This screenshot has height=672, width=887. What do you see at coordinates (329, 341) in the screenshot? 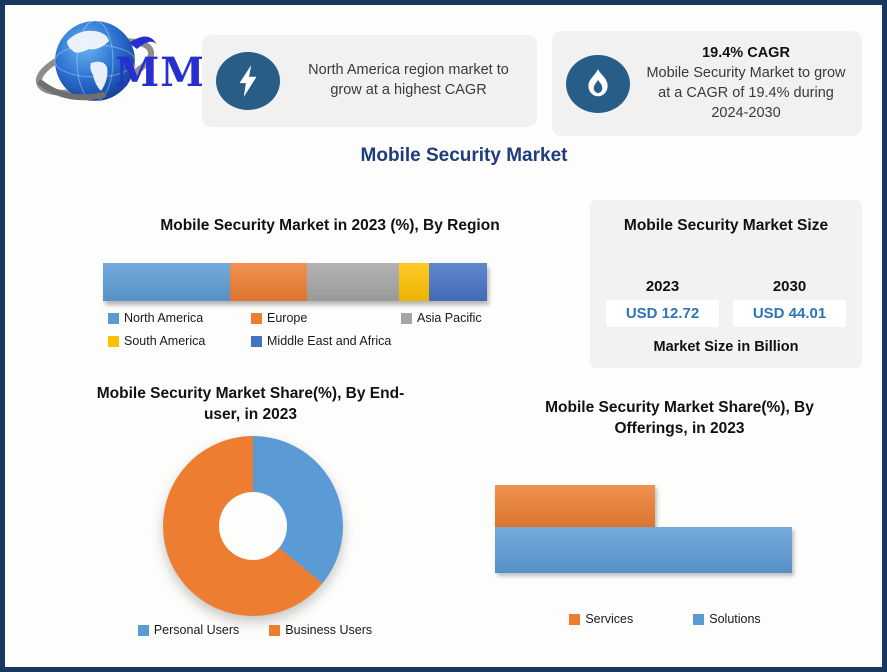
I see `legend-label: Middle East and Africa` at bounding box center [329, 341].